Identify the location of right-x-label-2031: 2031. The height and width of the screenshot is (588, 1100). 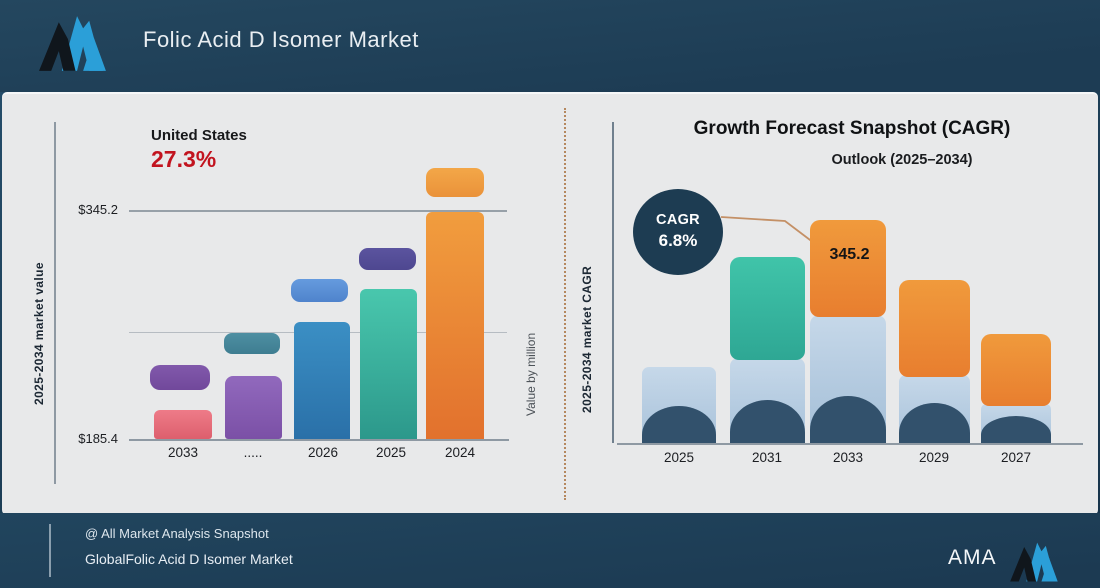
(767, 457).